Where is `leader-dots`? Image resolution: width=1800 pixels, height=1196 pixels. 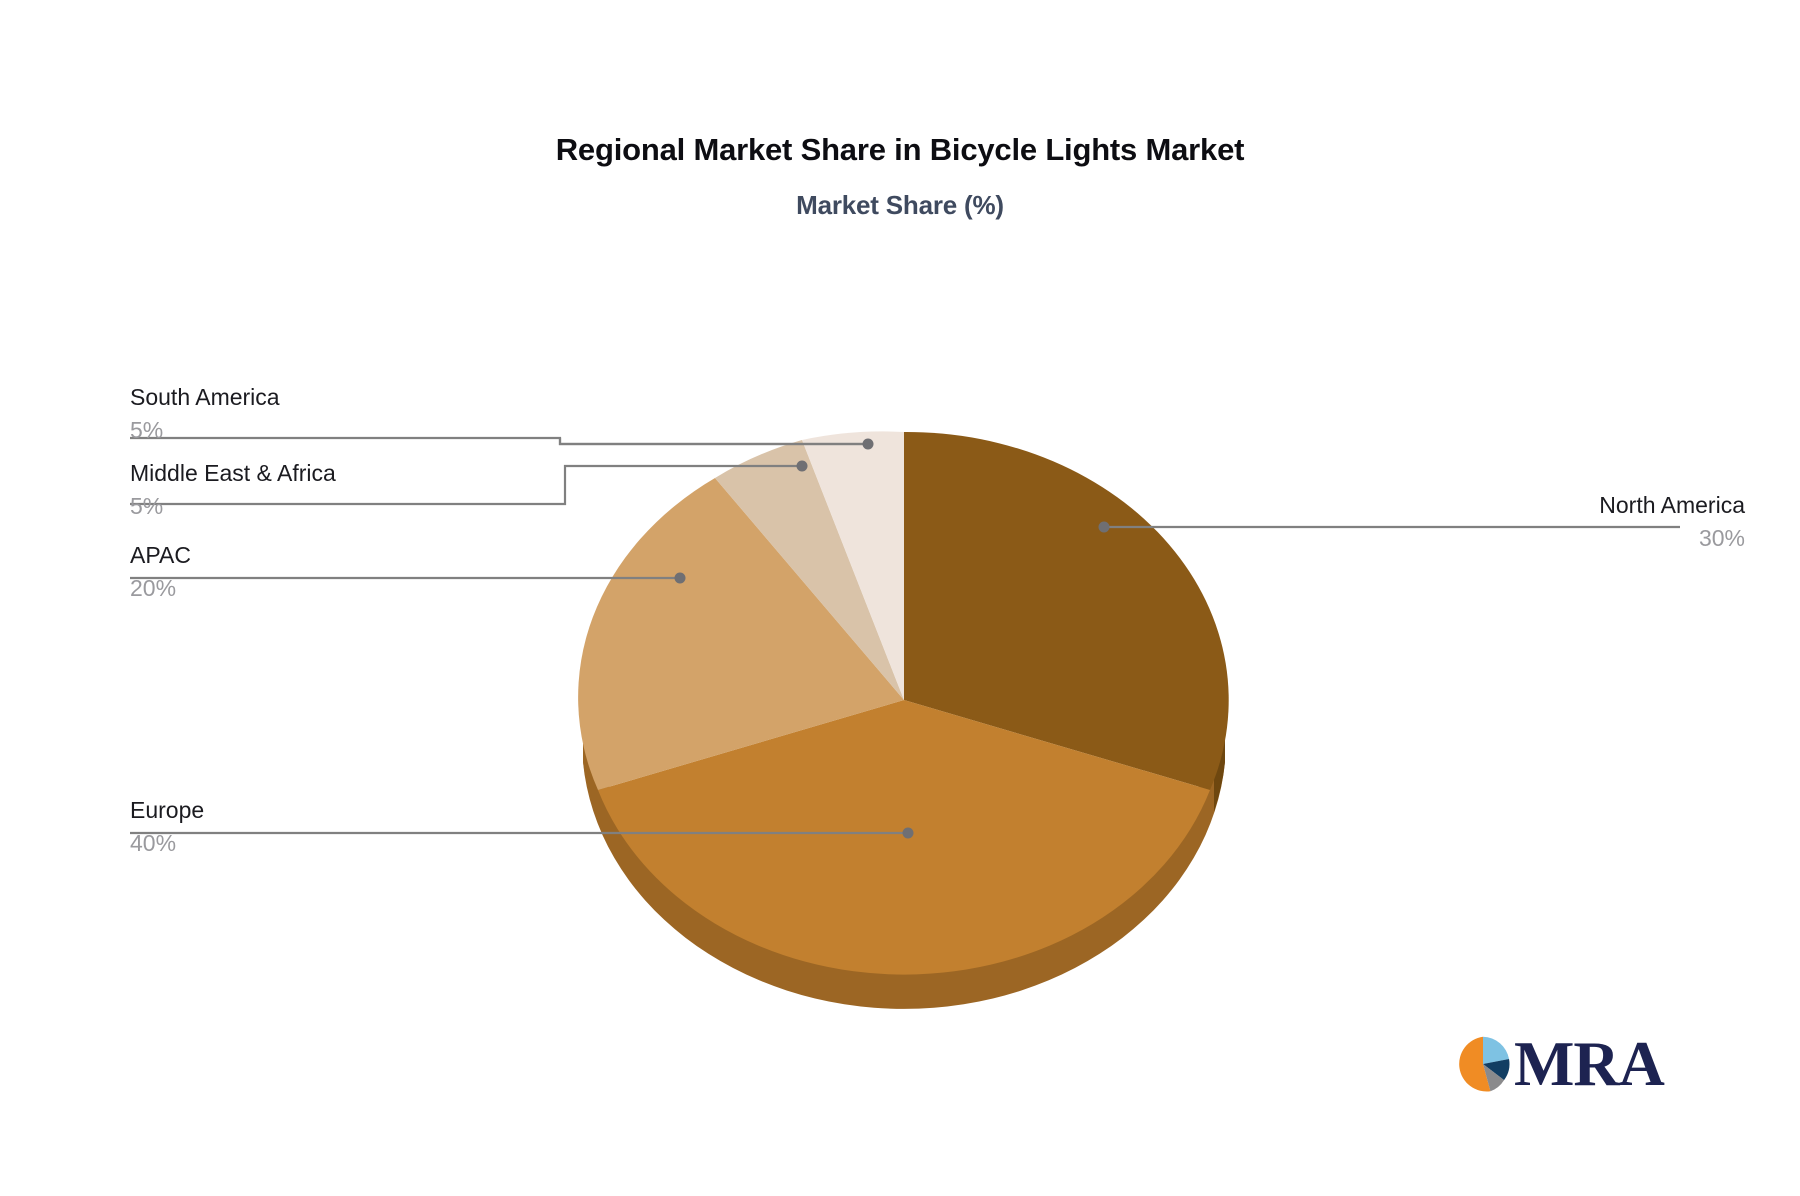
leader-dots is located at coordinates (892, 638).